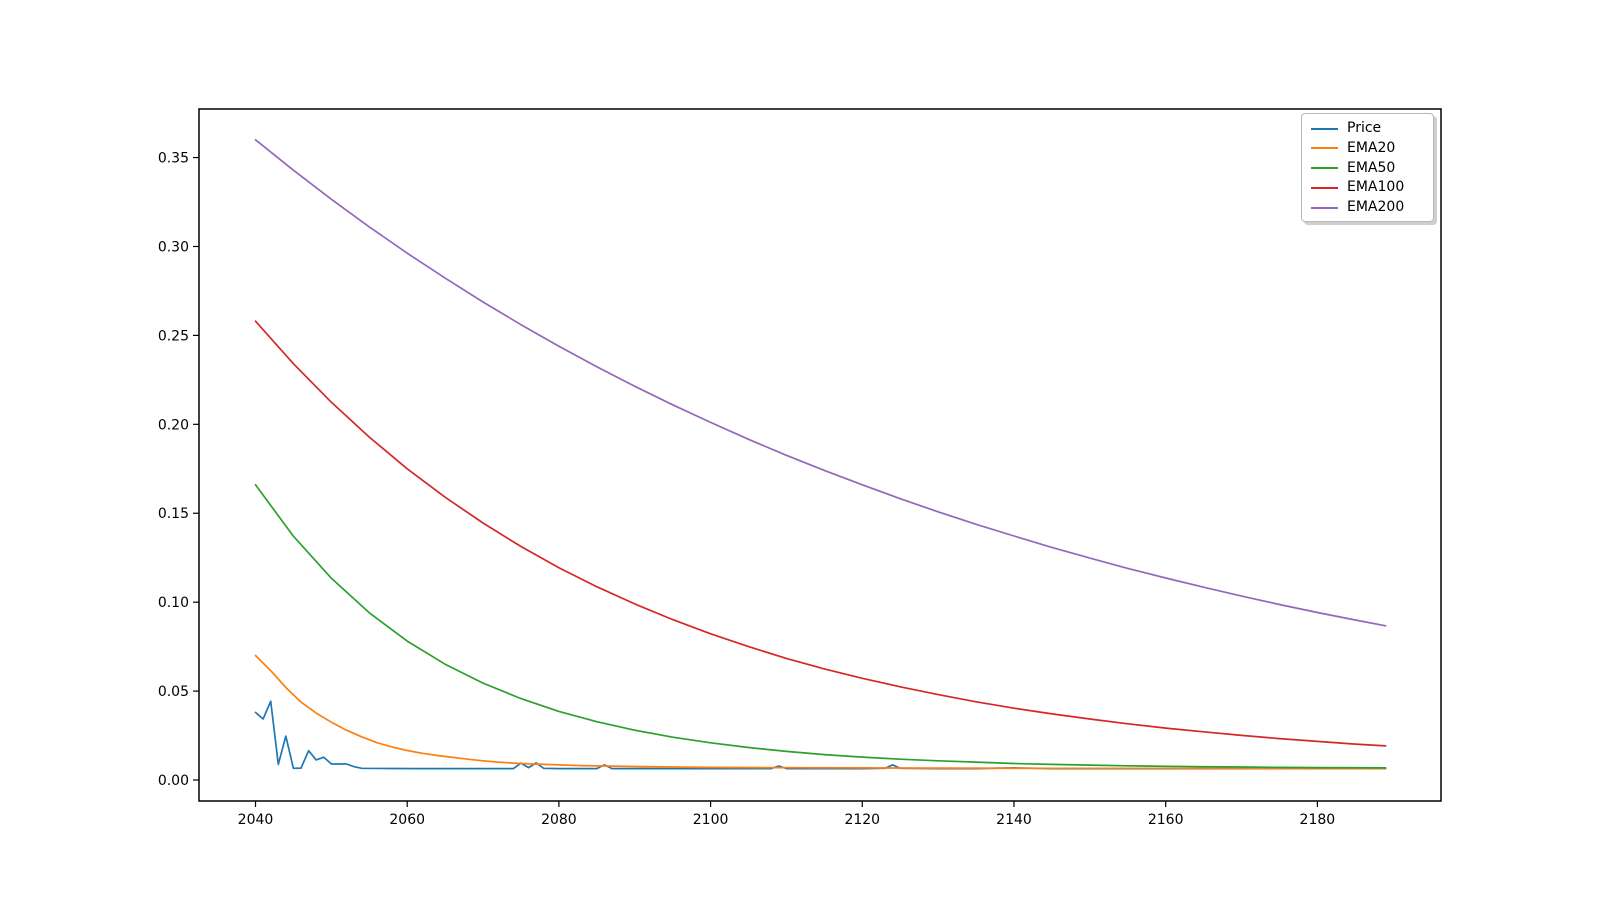 Image resolution: width=1600 pixels, height=900 pixels. Describe the element at coordinates (1376, 207) in the screenshot. I see `legend-label-ema200: EMA200` at that location.